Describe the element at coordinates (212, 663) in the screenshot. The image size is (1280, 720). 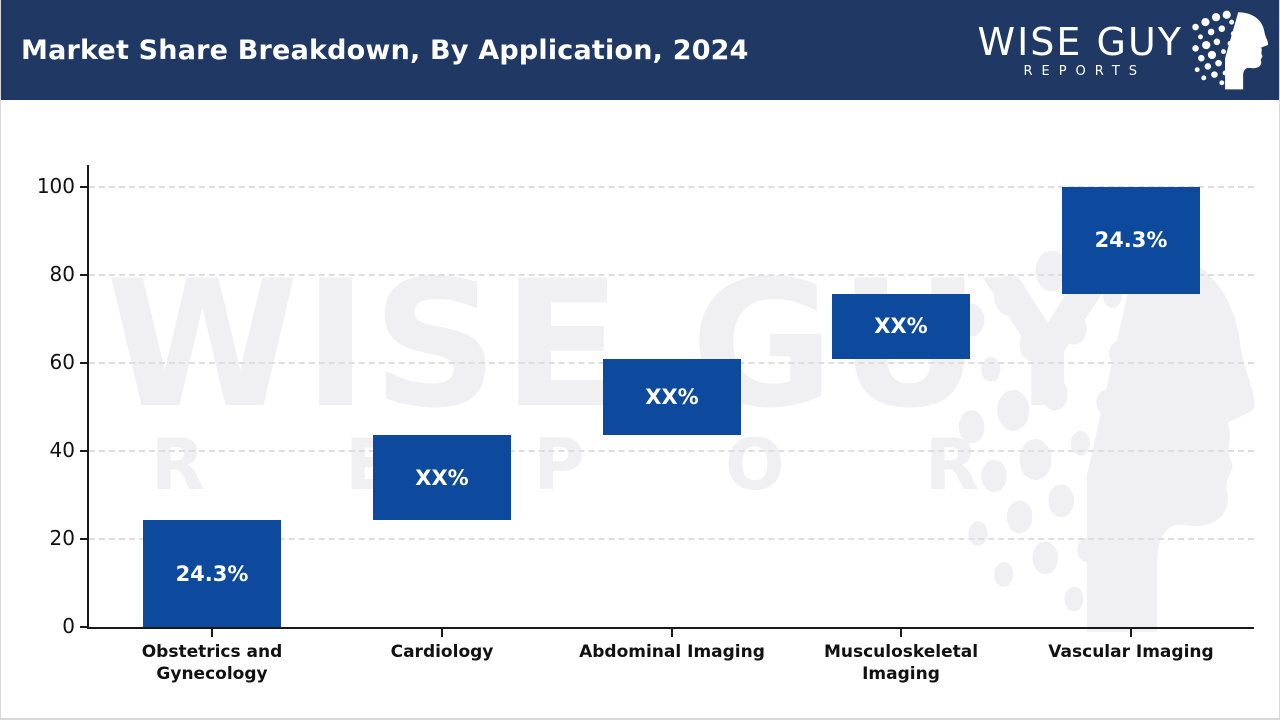
I see `x-axis-label-obstetrics-and-gynecology: Obstetrics and Gynecology` at that location.